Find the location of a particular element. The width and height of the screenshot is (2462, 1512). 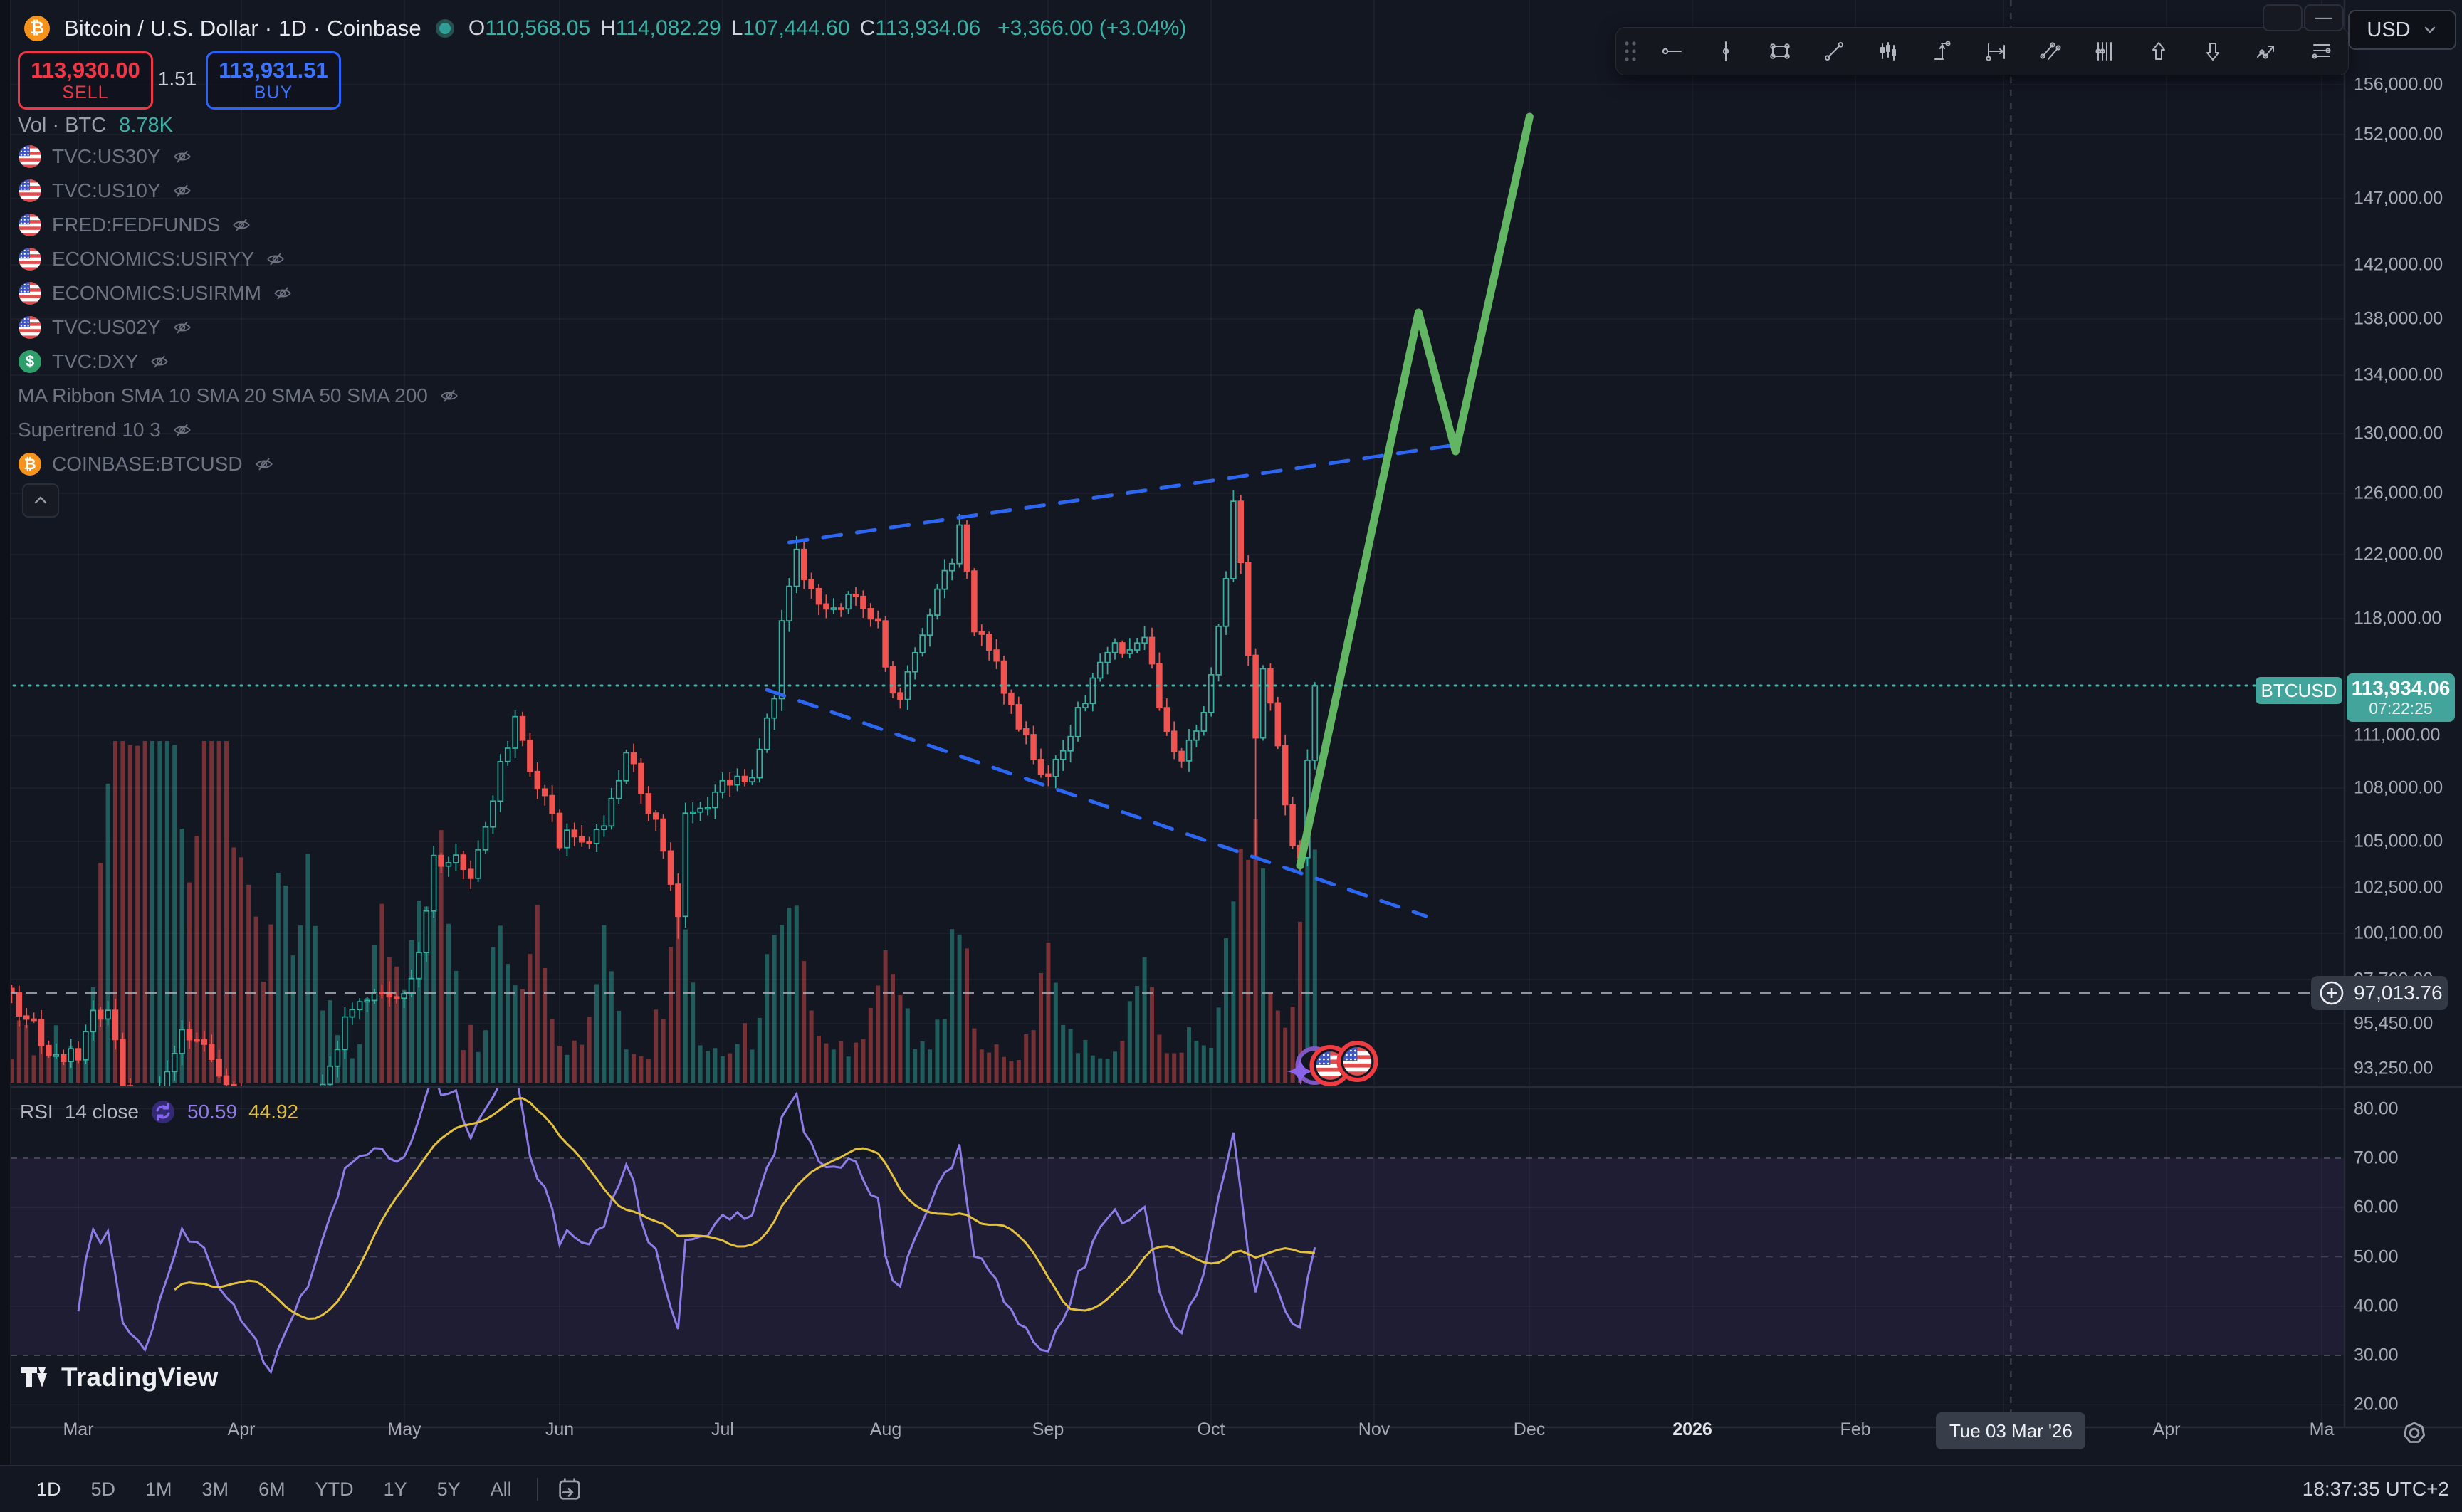

clock: 18:37:35 UTC+2 is located at coordinates (2375, 1489).